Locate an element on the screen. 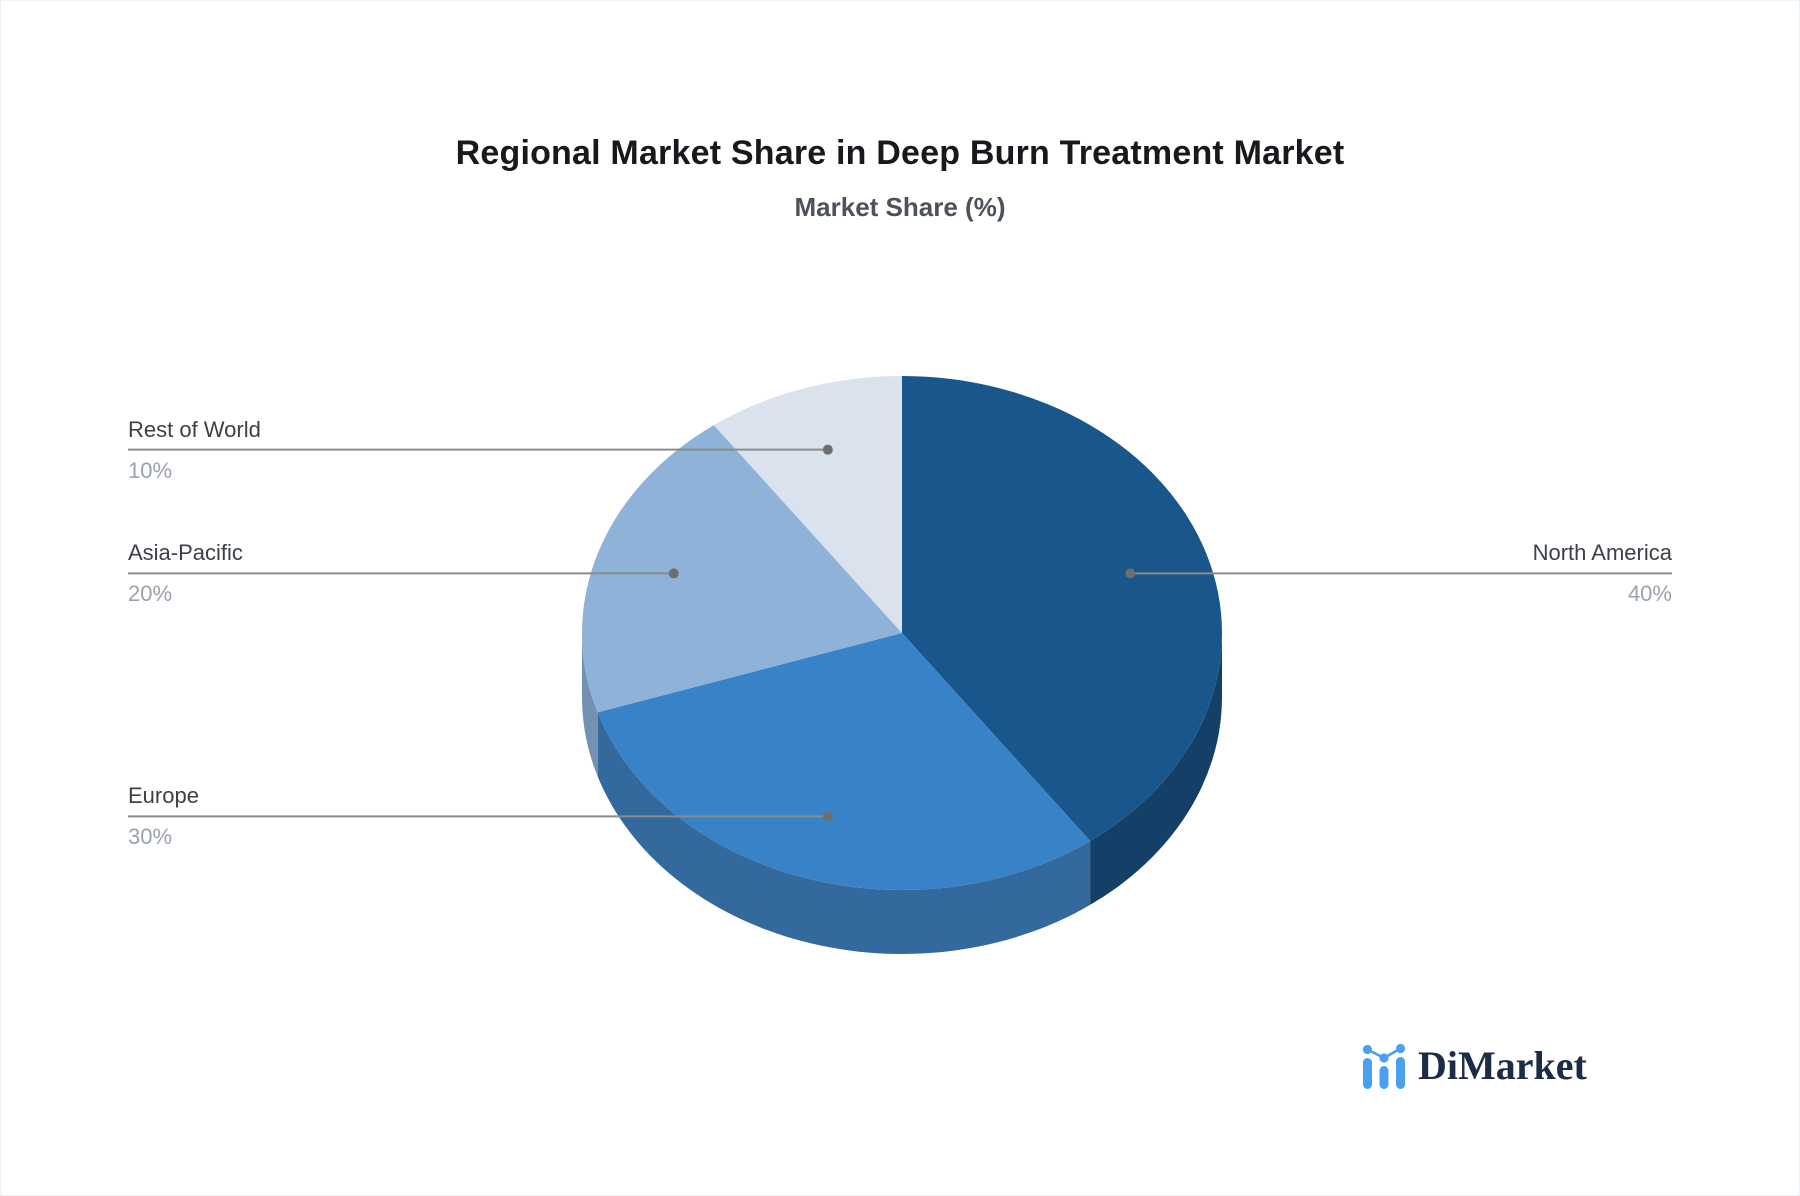 This screenshot has width=1800, height=1196. dimarket-logo: DiMarket is located at coordinates (1473, 1066).